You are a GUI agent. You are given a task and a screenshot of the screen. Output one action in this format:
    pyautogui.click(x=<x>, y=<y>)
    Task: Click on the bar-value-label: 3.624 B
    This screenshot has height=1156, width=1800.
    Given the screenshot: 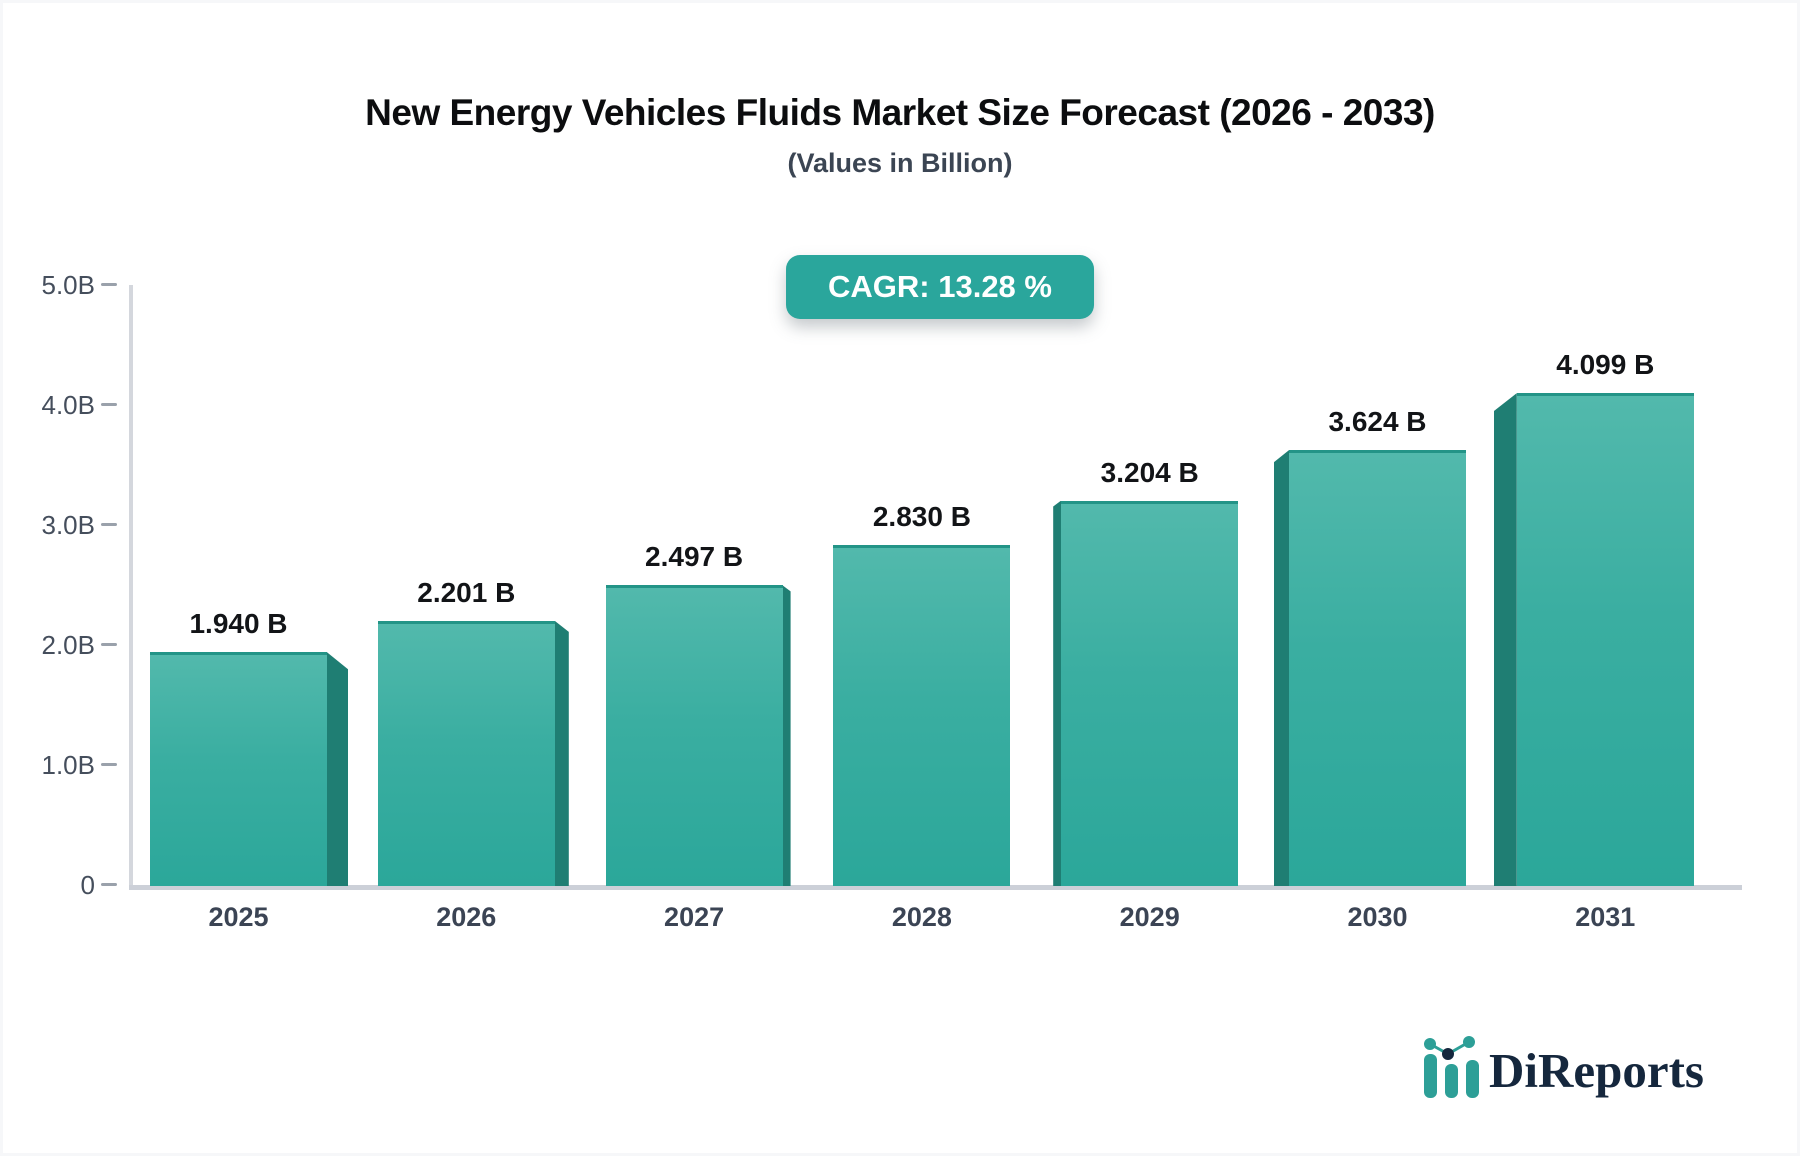 What is the action you would take?
    pyautogui.click(x=1377, y=422)
    